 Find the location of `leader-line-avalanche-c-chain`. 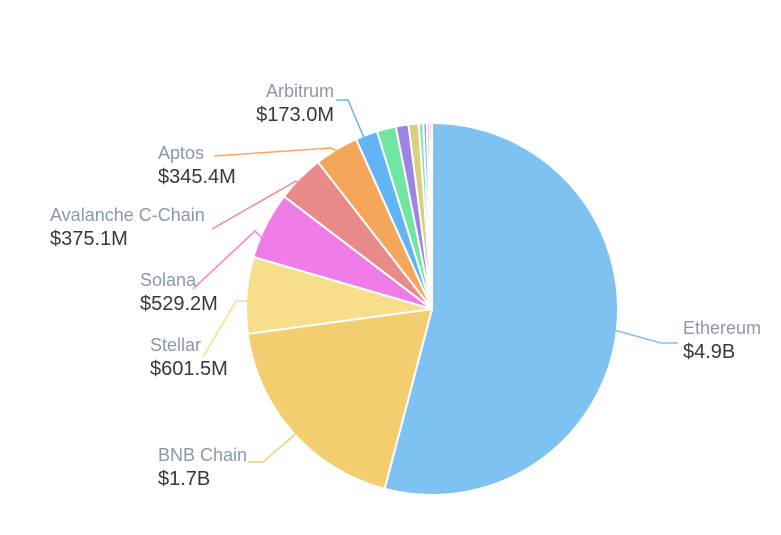

leader-line-avalanche-c-chain is located at coordinates (262, 205).